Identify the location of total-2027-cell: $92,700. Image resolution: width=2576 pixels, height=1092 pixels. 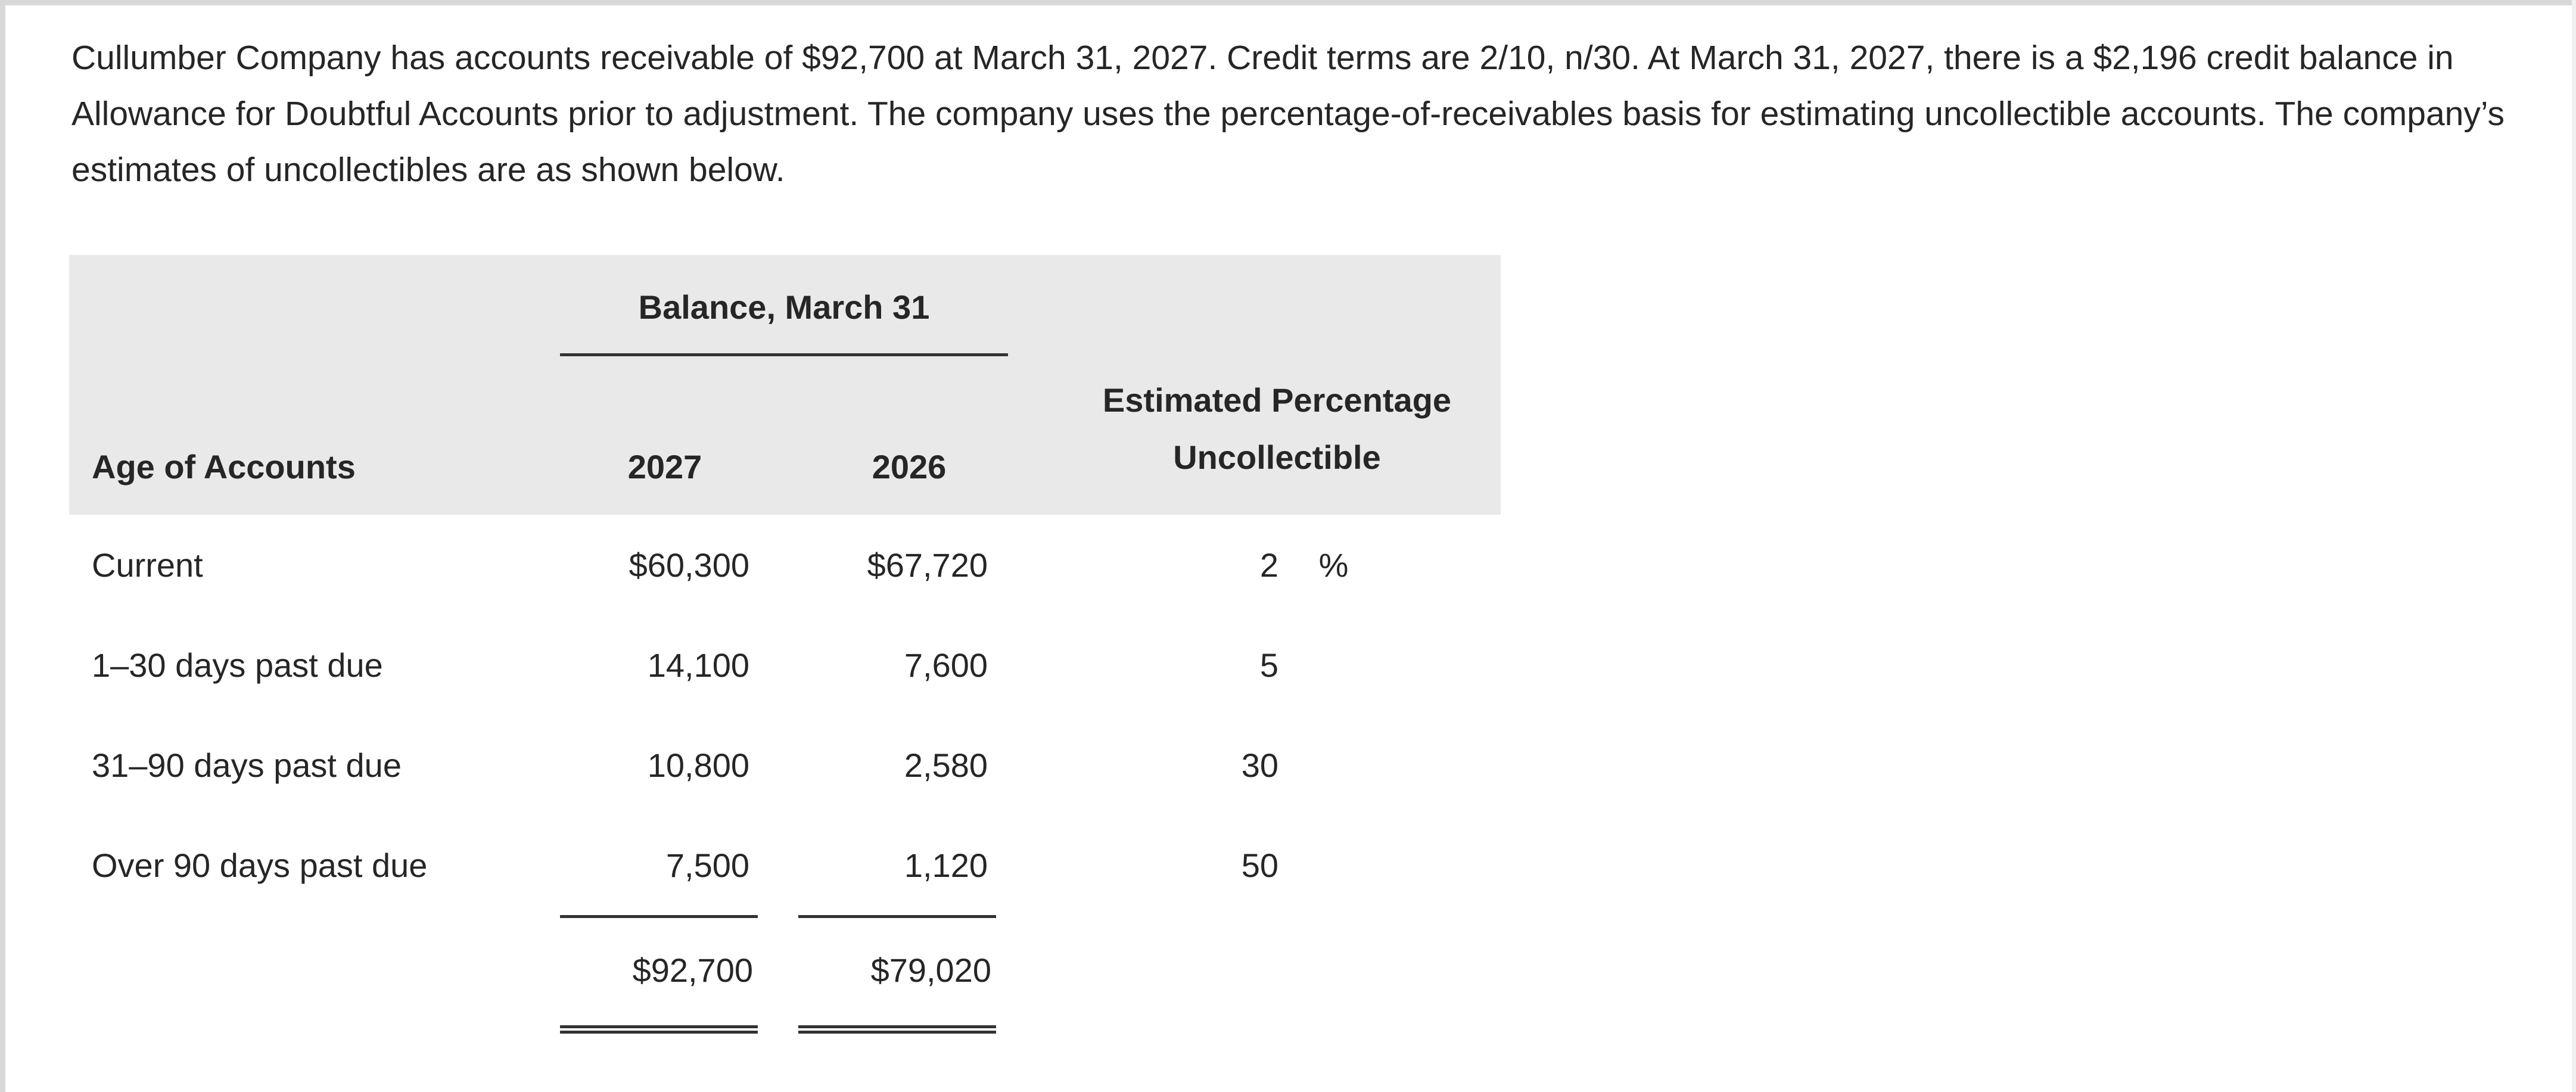
(665, 974).